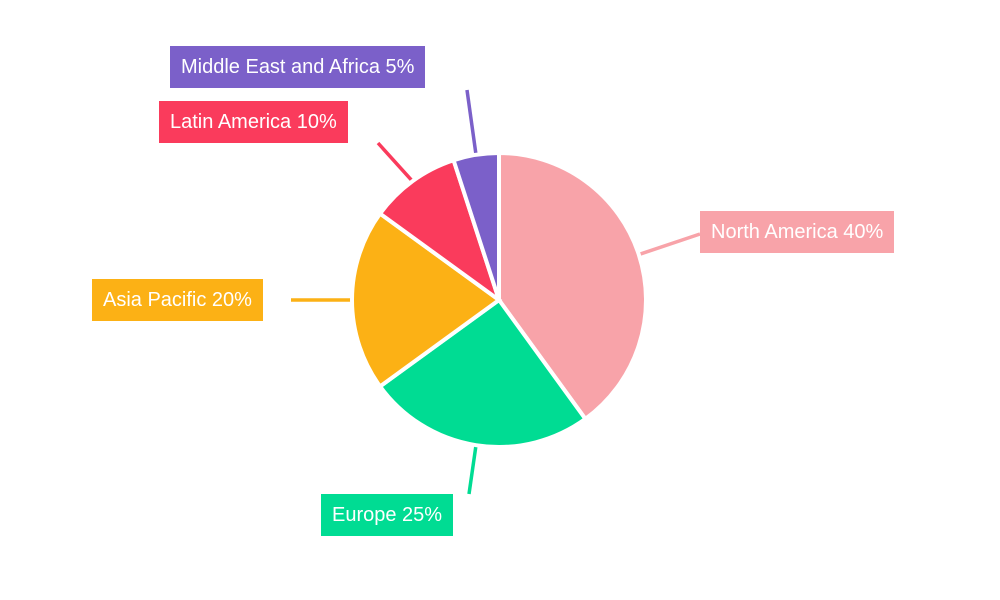 This screenshot has height=600, width=1000. Describe the element at coordinates (668, 244) in the screenshot. I see `leader-line-north-america` at that location.